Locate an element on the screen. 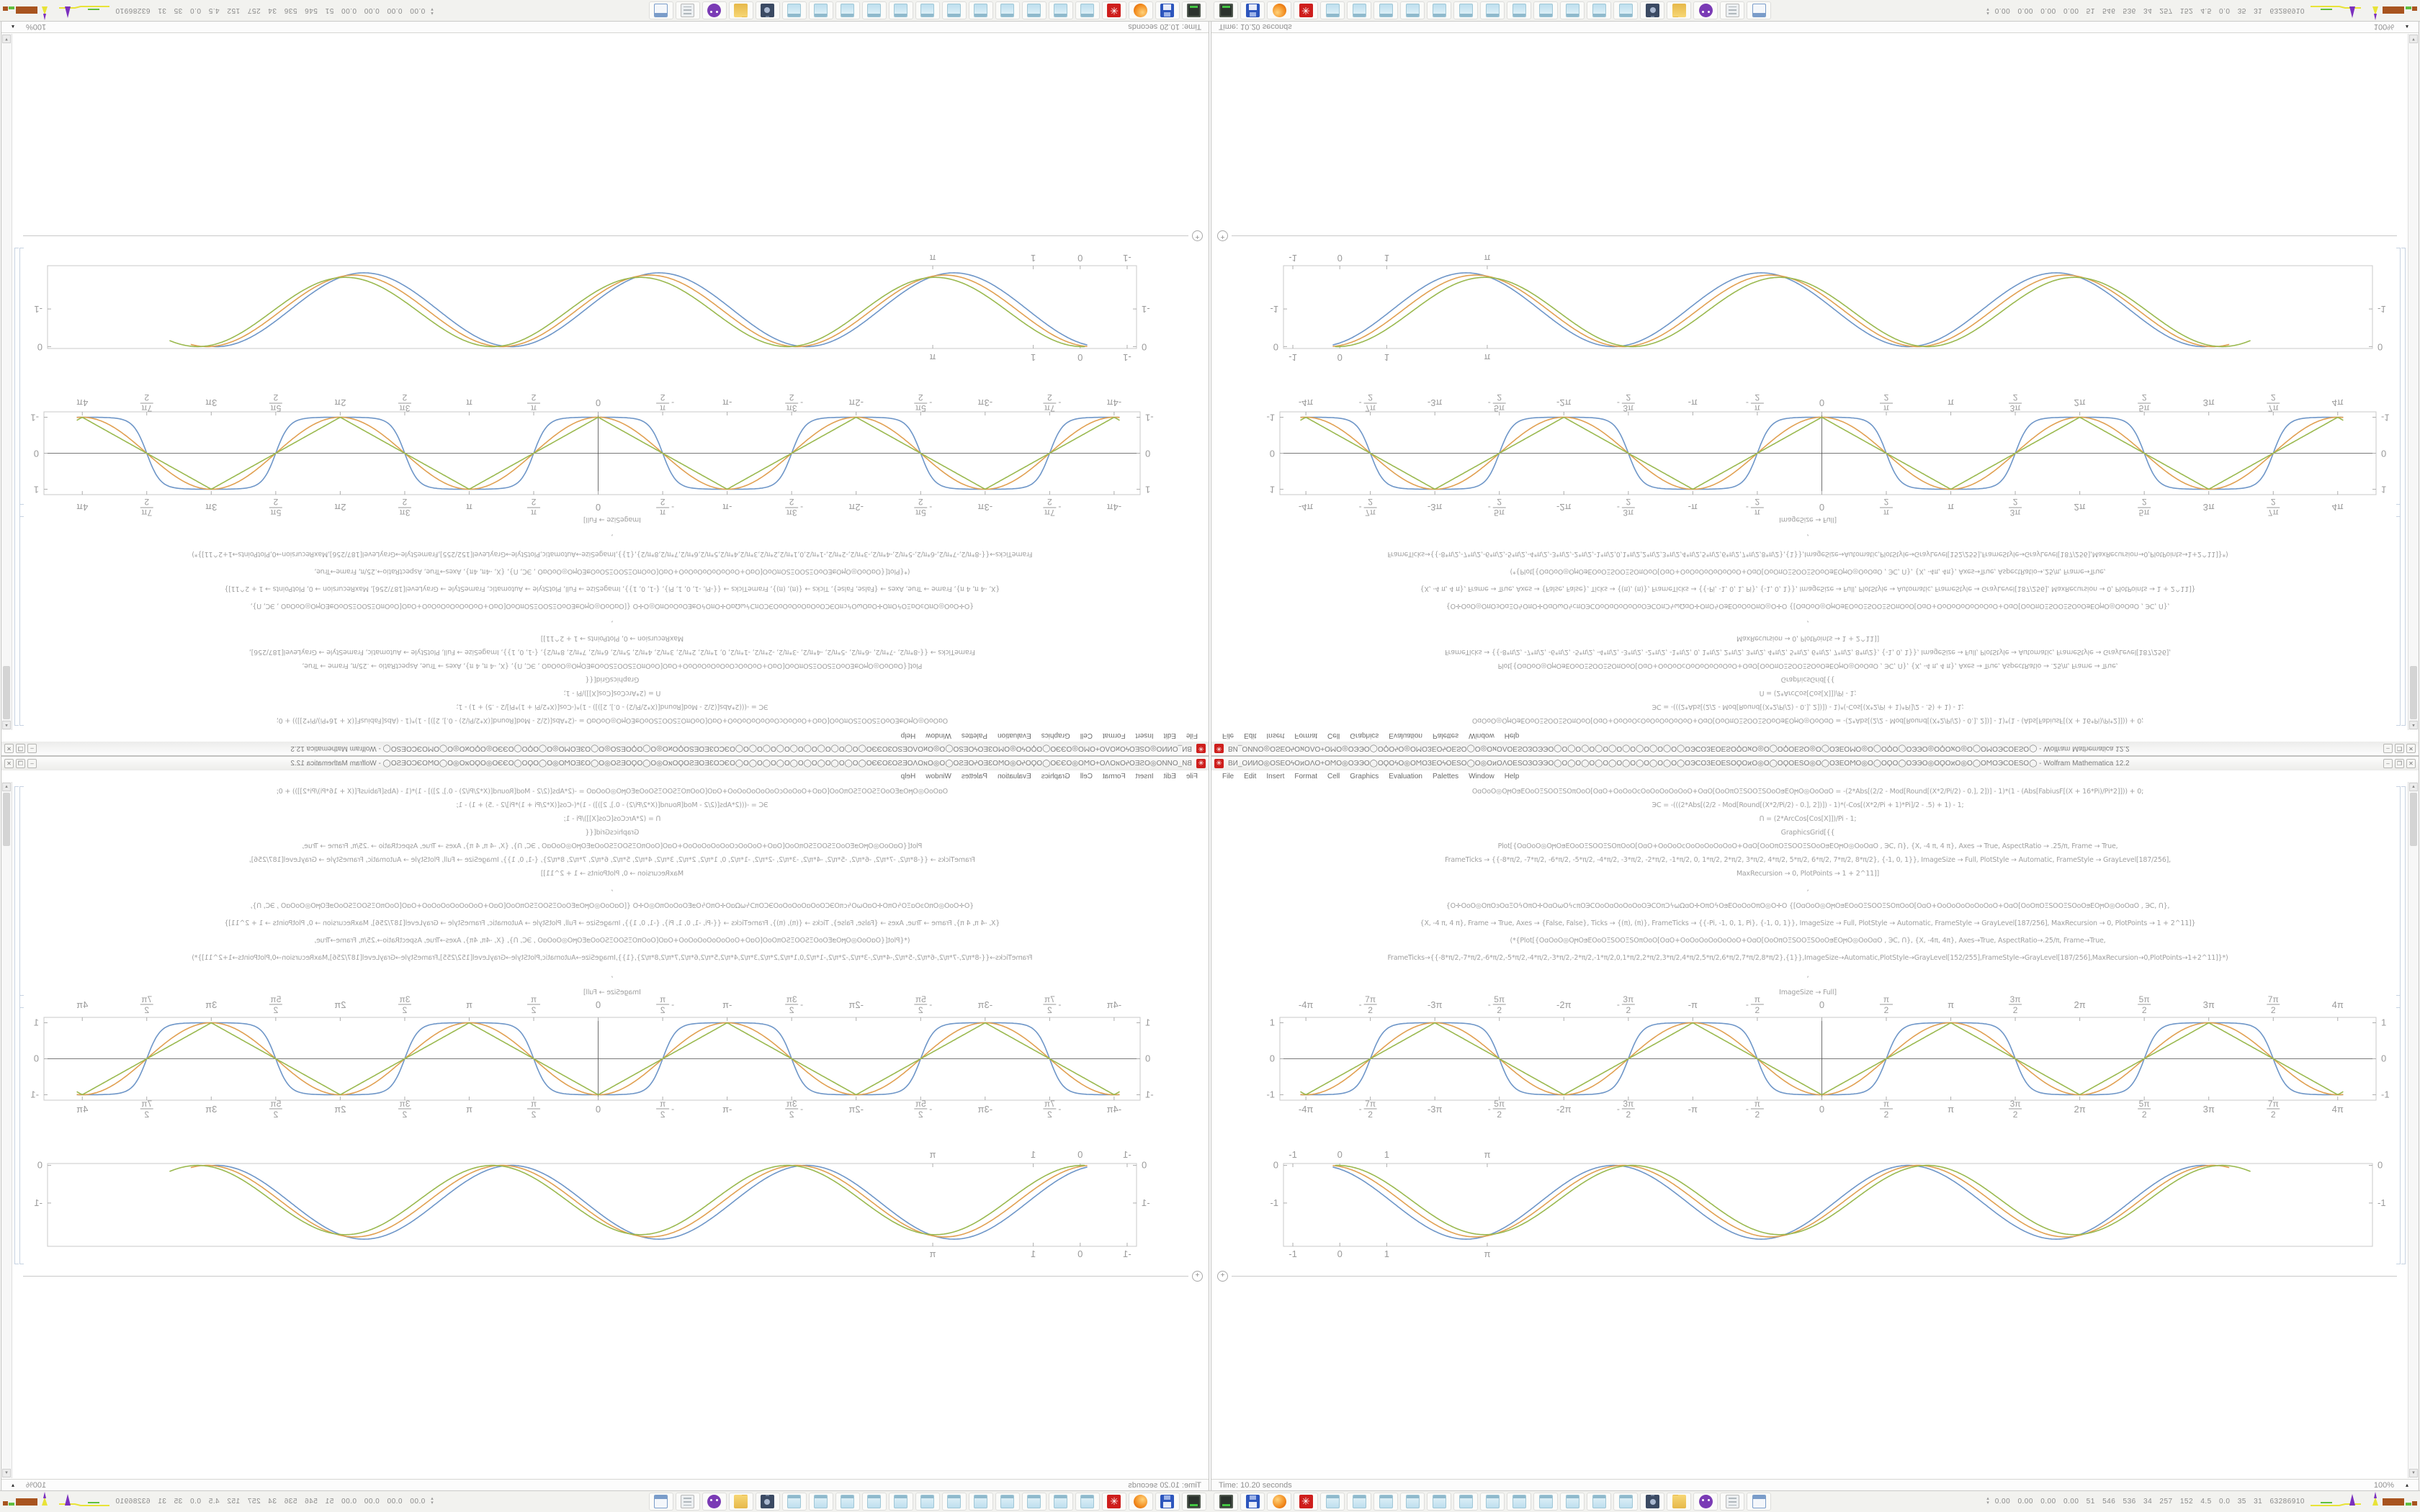  menu-format: Format is located at coordinates (1306, 736).